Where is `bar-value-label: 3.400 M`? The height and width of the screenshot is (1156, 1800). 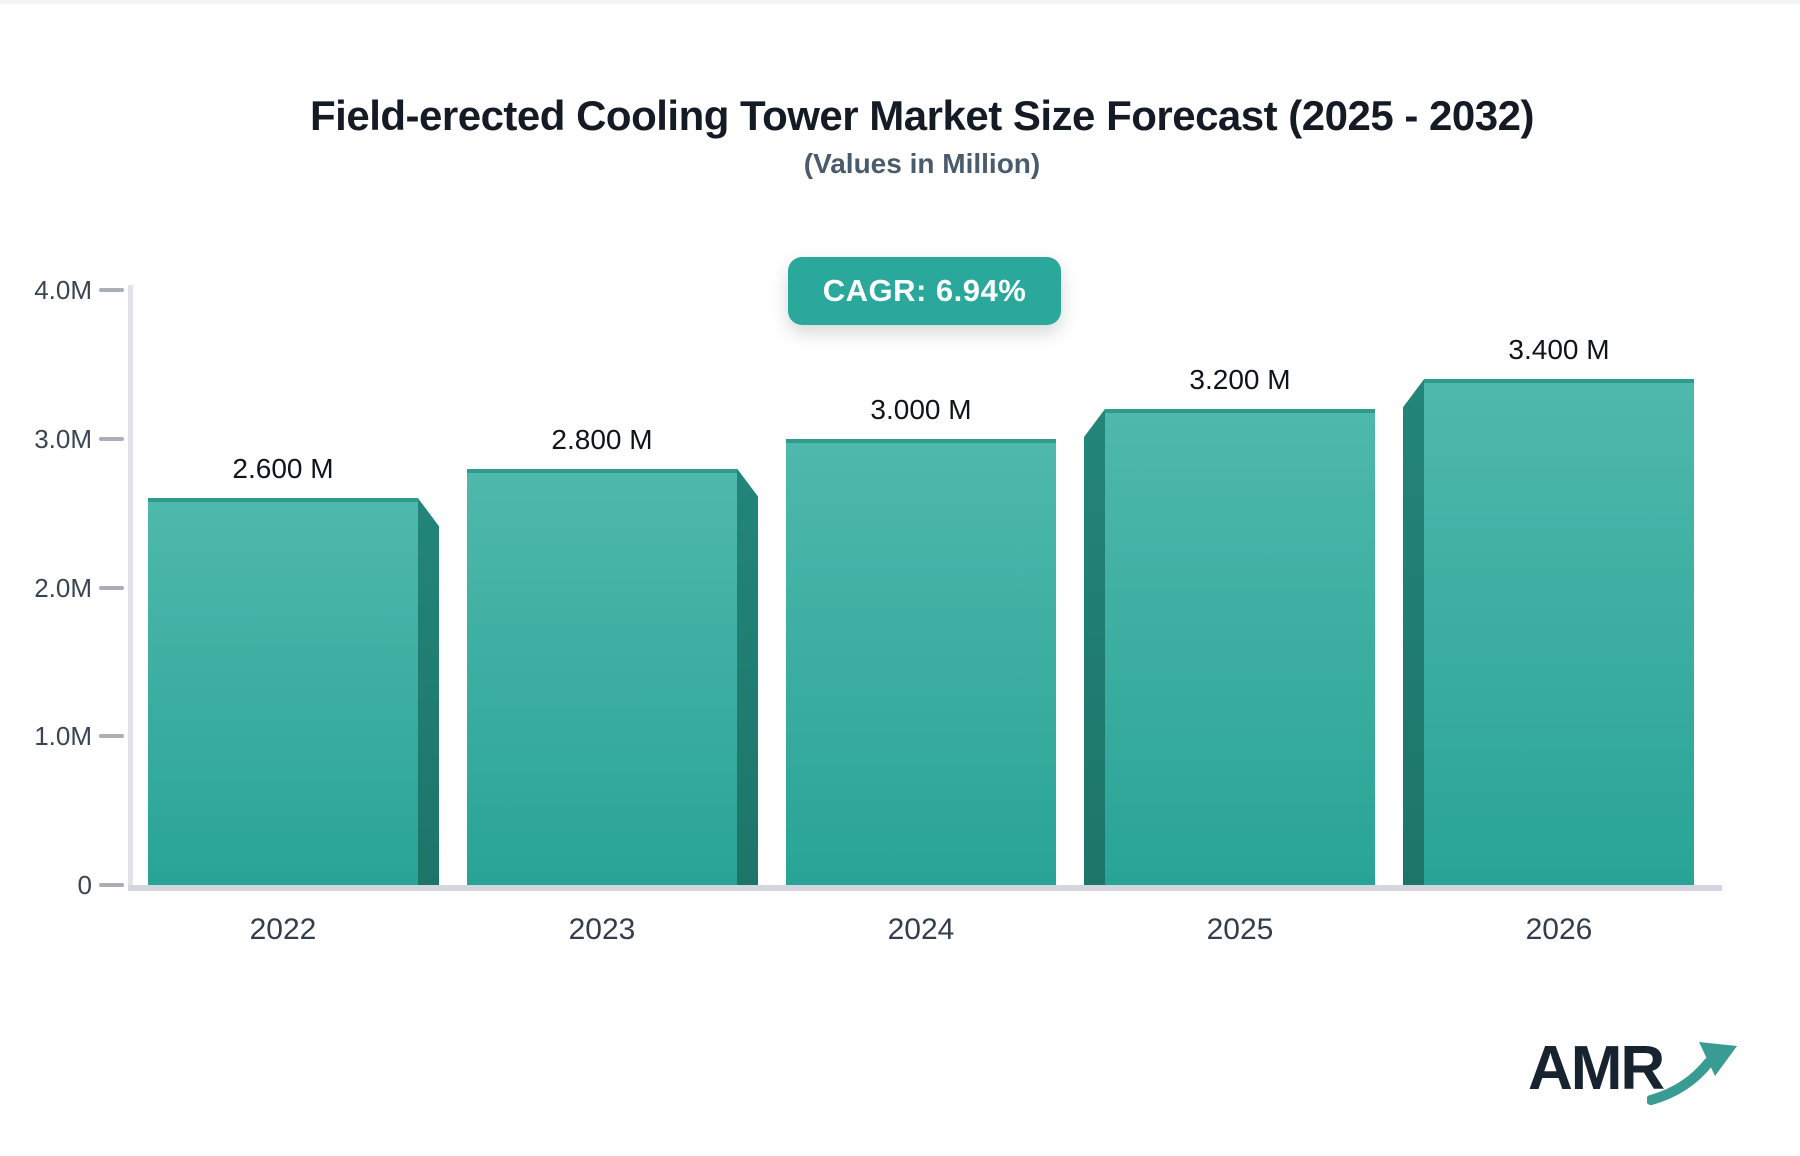
bar-value-label: 3.400 M is located at coordinates (1559, 350).